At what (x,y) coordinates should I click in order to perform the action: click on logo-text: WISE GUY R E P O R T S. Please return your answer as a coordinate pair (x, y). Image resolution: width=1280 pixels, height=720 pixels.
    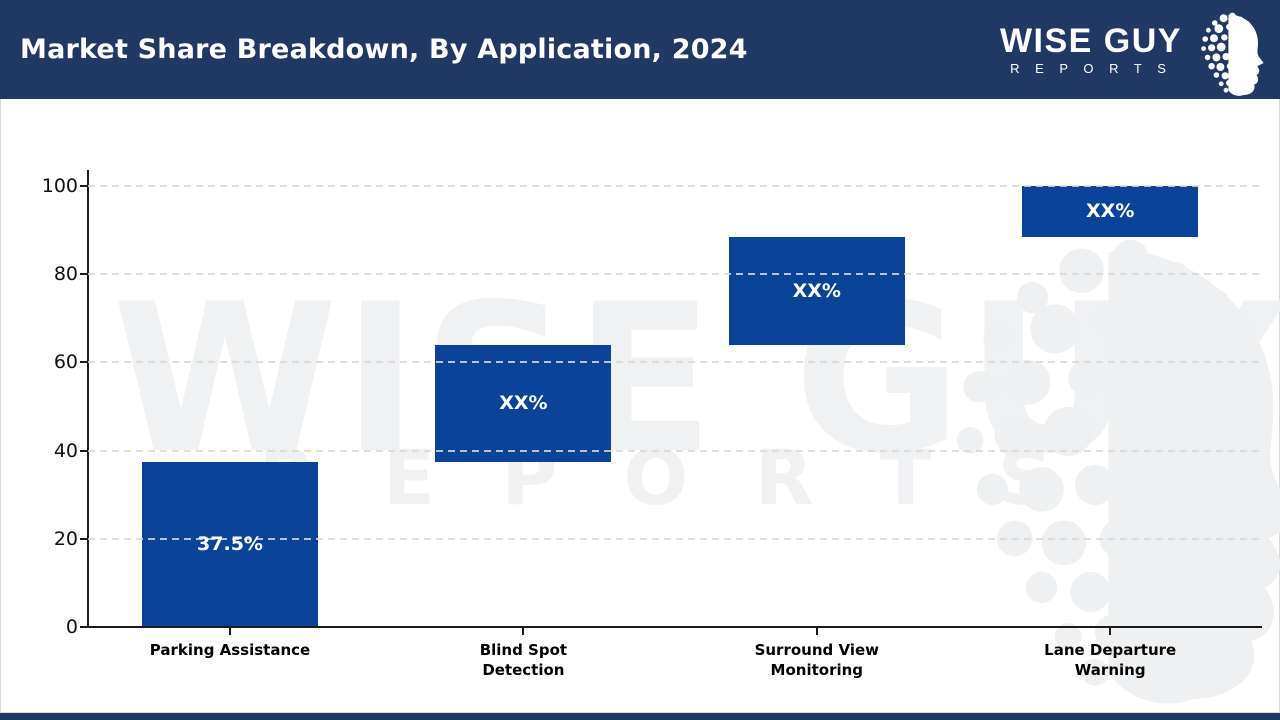
    Looking at the image, I should click on (1091, 50).